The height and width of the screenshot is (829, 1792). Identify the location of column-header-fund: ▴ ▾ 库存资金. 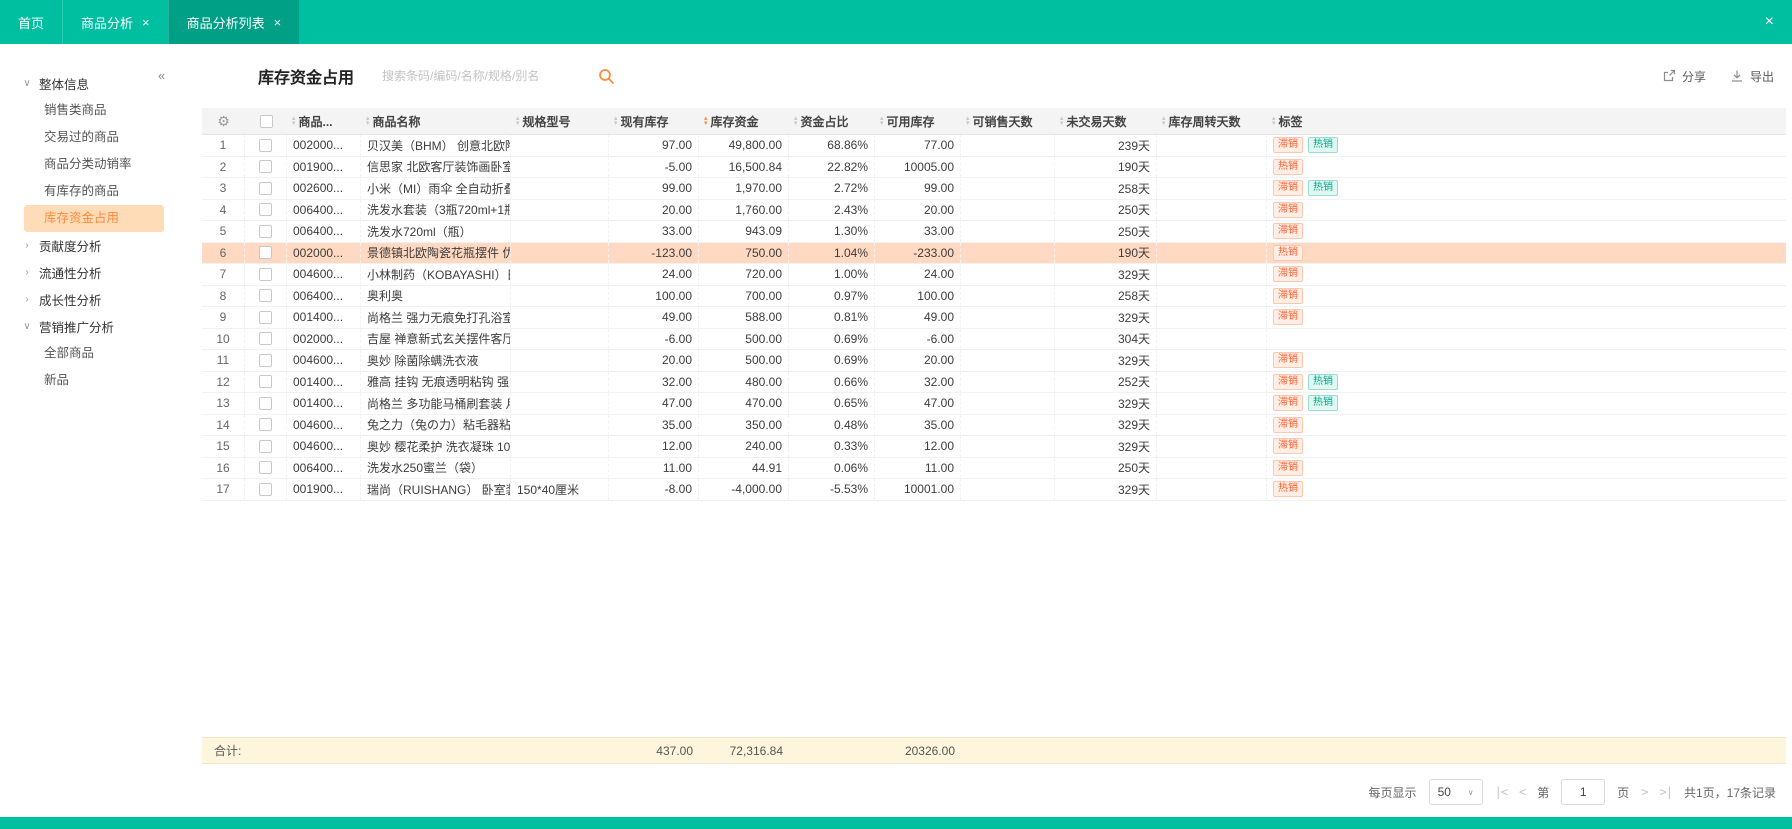
(744, 121).